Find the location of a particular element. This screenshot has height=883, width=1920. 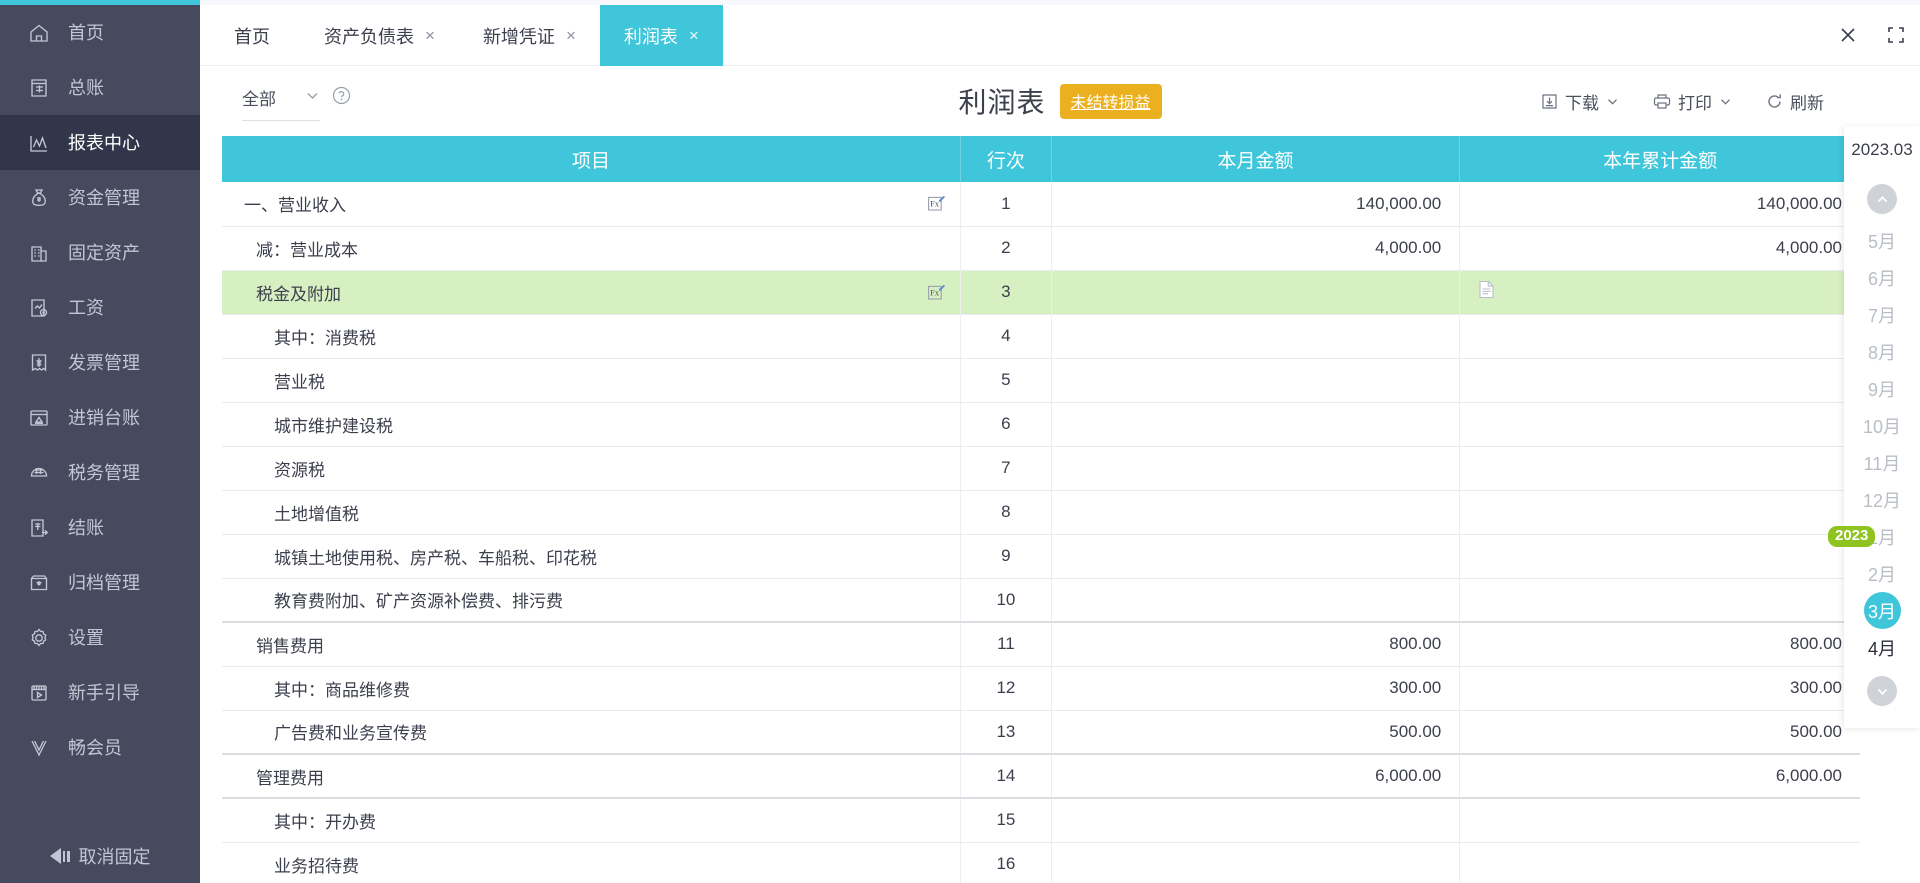

month-option-5月: 5月 is located at coordinates (1881, 241).